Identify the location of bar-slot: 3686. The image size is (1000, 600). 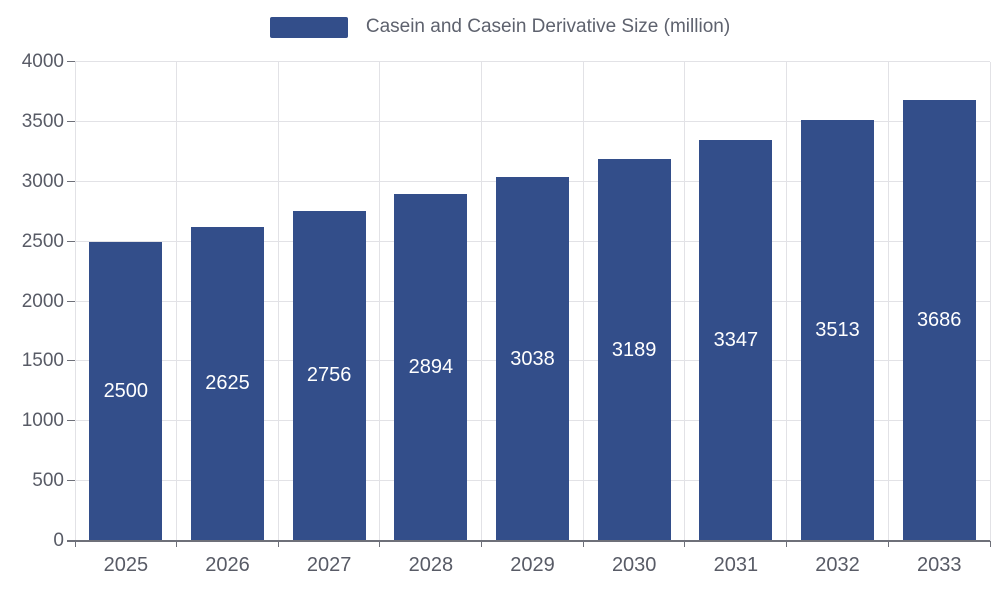
(939, 301).